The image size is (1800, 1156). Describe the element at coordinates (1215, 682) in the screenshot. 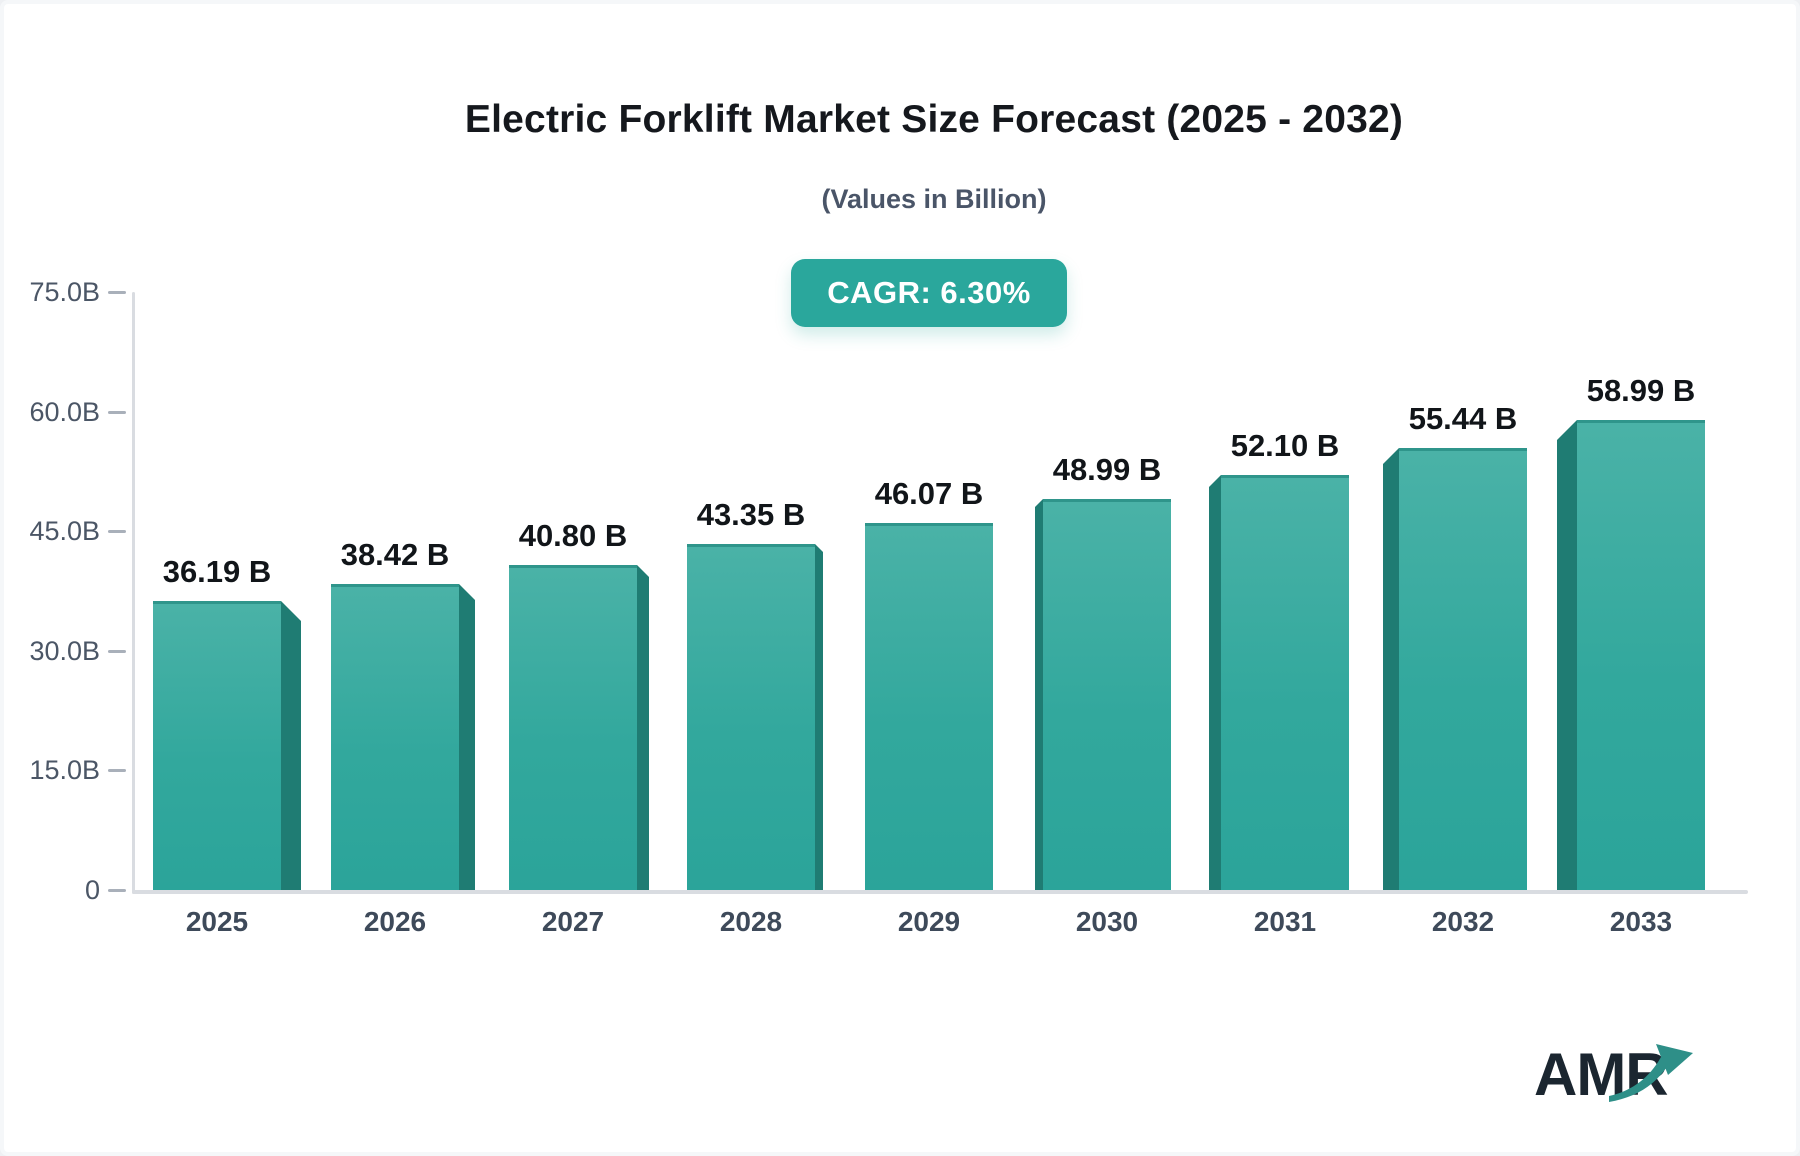

I see `bar-side-2031` at that location.